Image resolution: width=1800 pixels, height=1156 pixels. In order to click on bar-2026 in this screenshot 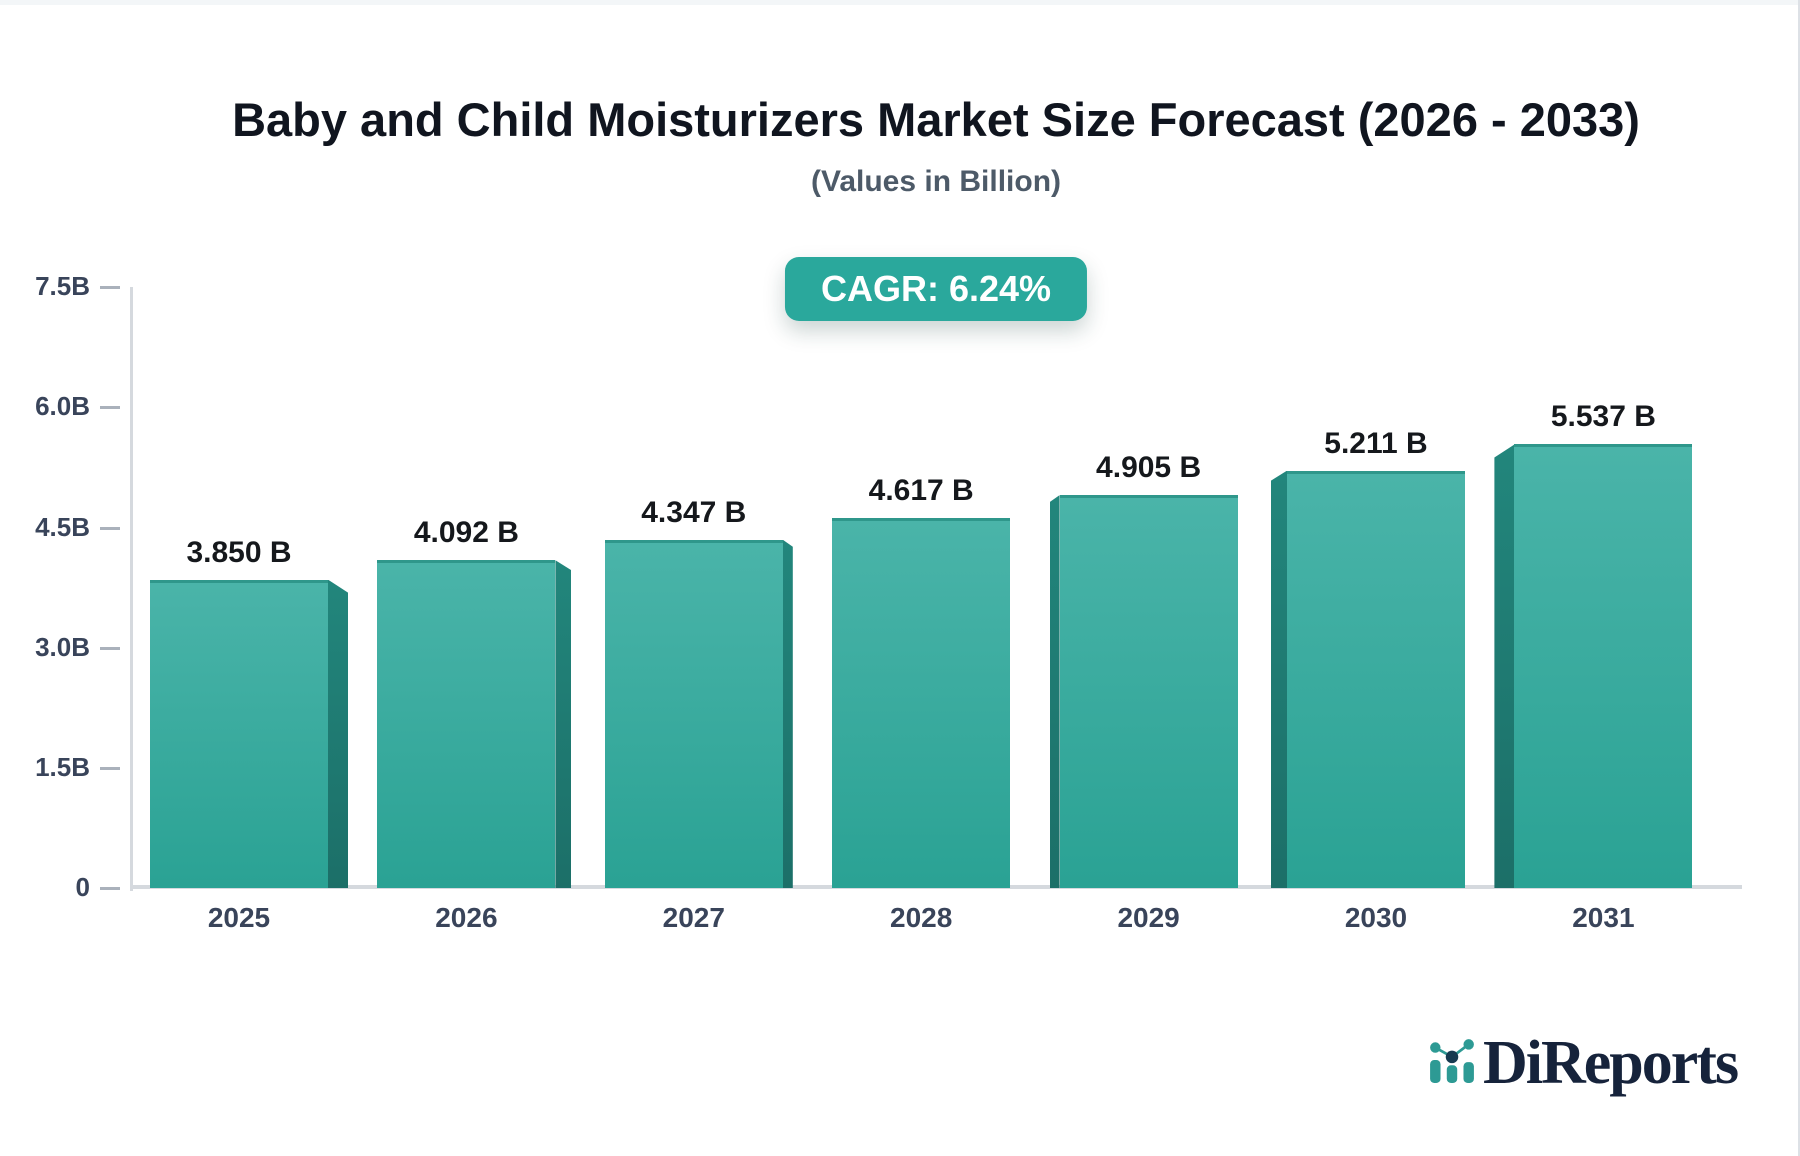, I will do `click(466, 724)`.